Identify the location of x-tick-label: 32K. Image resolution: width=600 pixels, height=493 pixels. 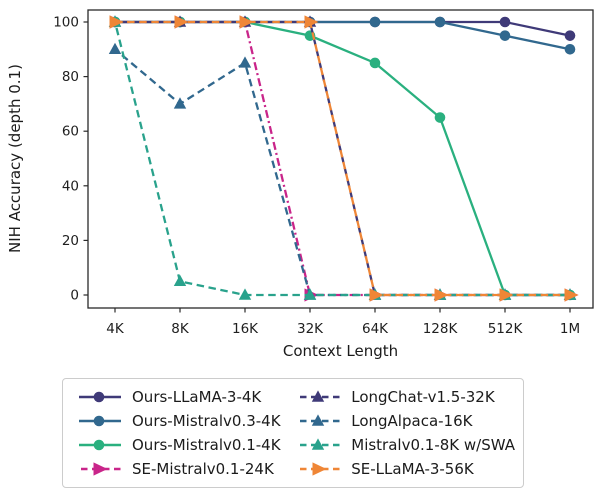
(310, 329).